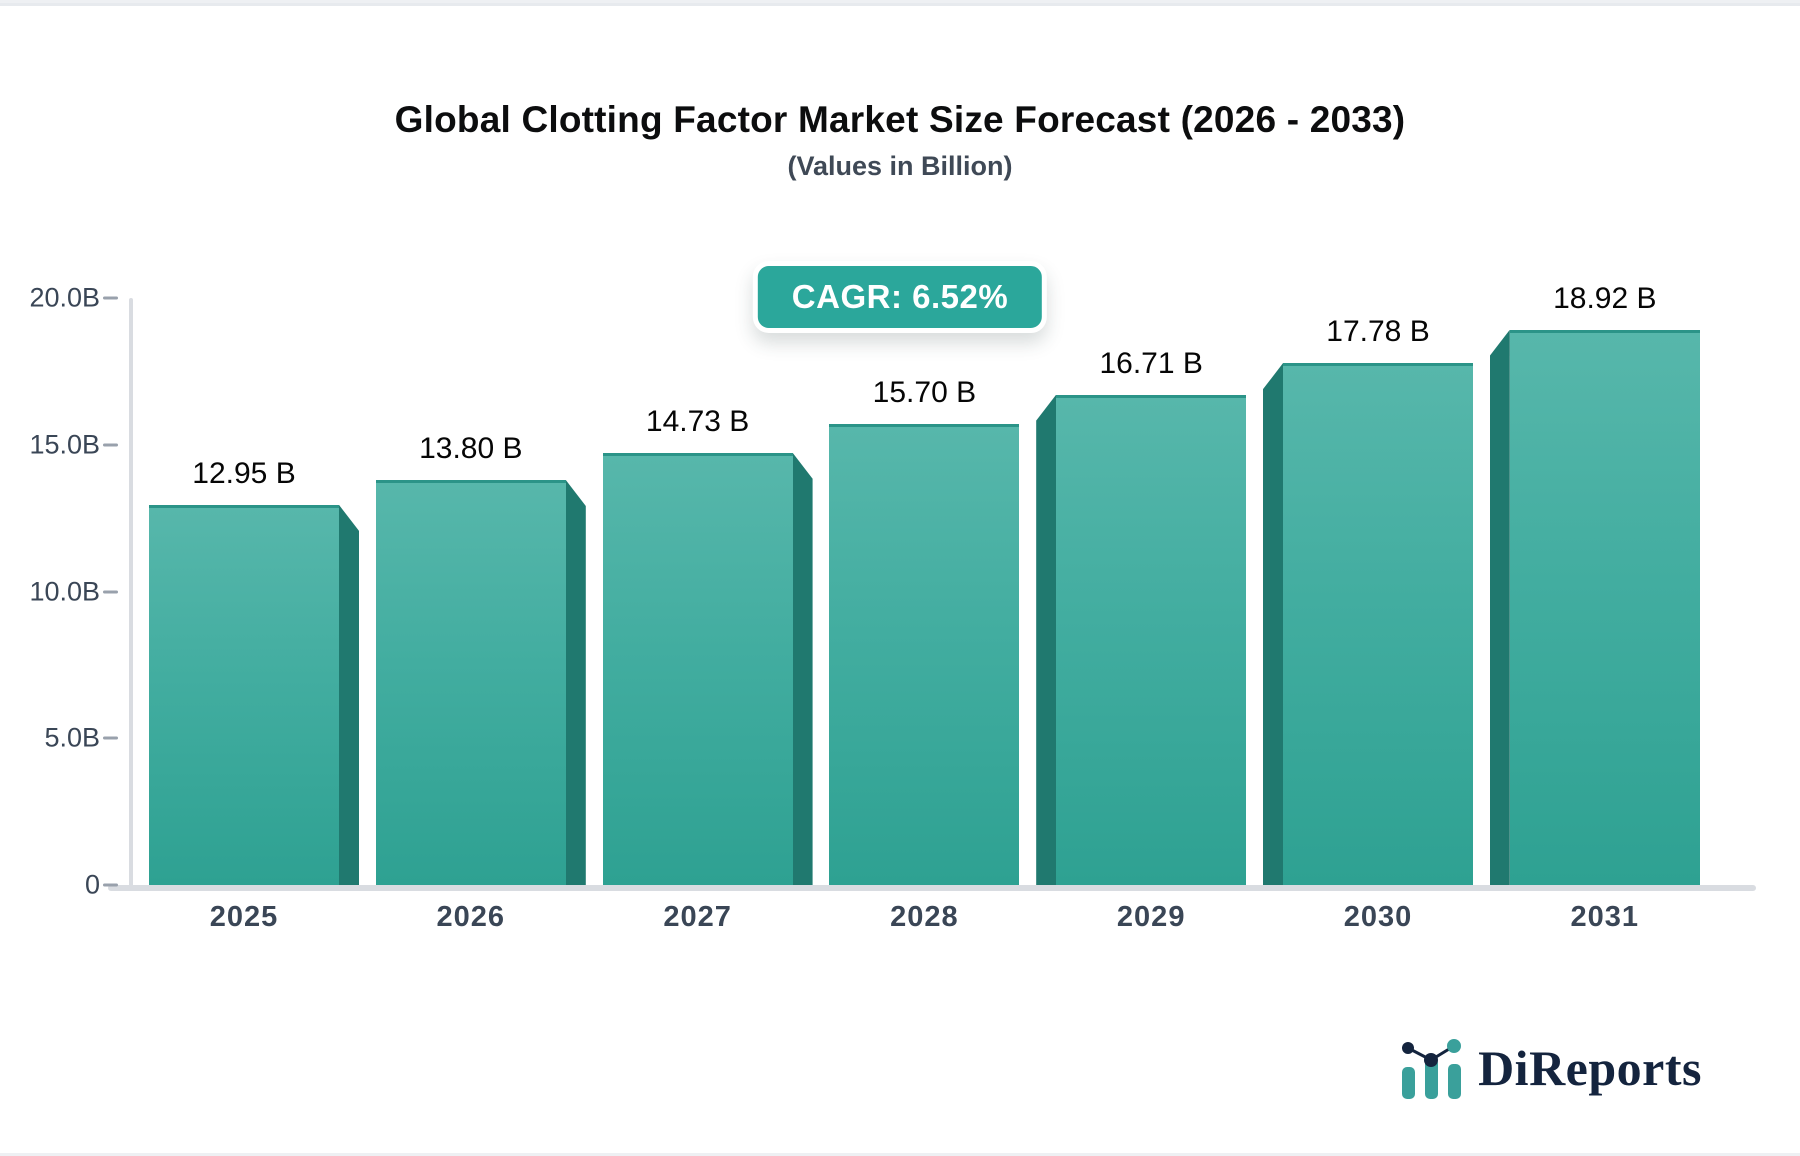 This screenshot has height=1156, width=1800. Describe the element at coordinates (72, 737) in the screenshot. I see `y-axis-tick-label: 5.0B` at that location.